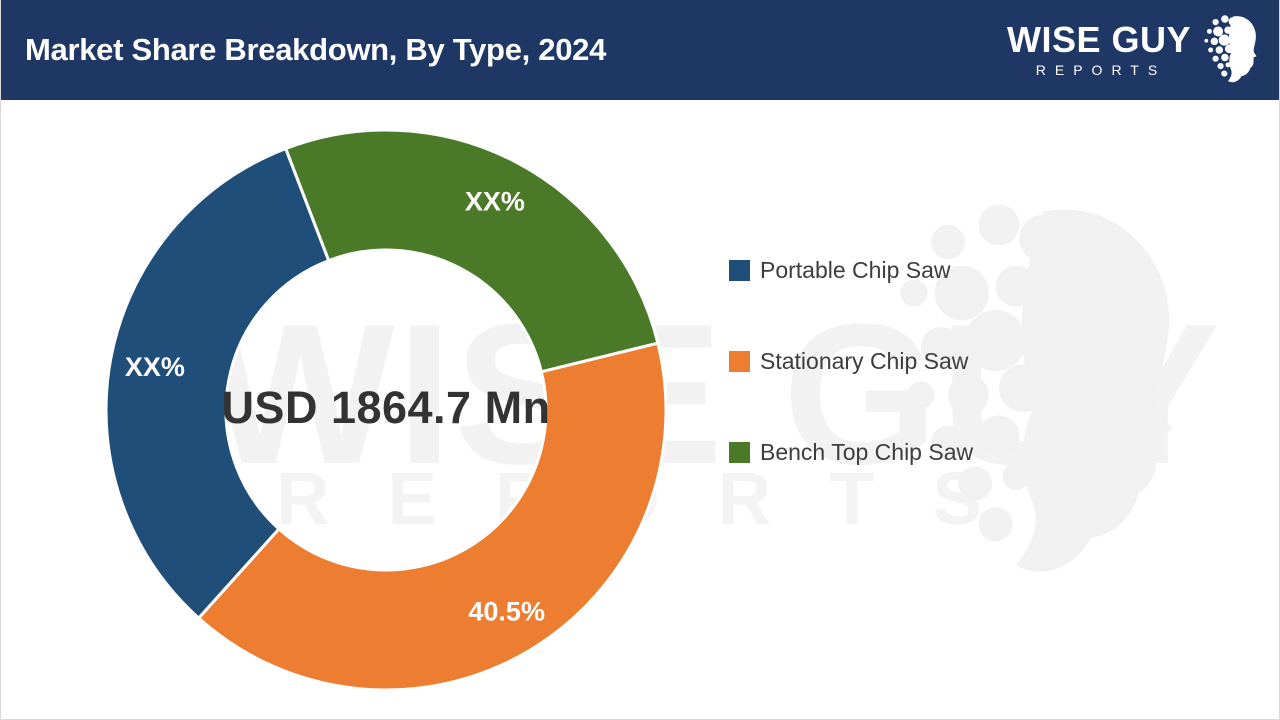 The image size is (1280, 720). What do you see at coordinates (316, 49) in the screenshot?
I see `page-title: Market Share Breakdown, By Type, 2024` at bounding box center [316, 49].